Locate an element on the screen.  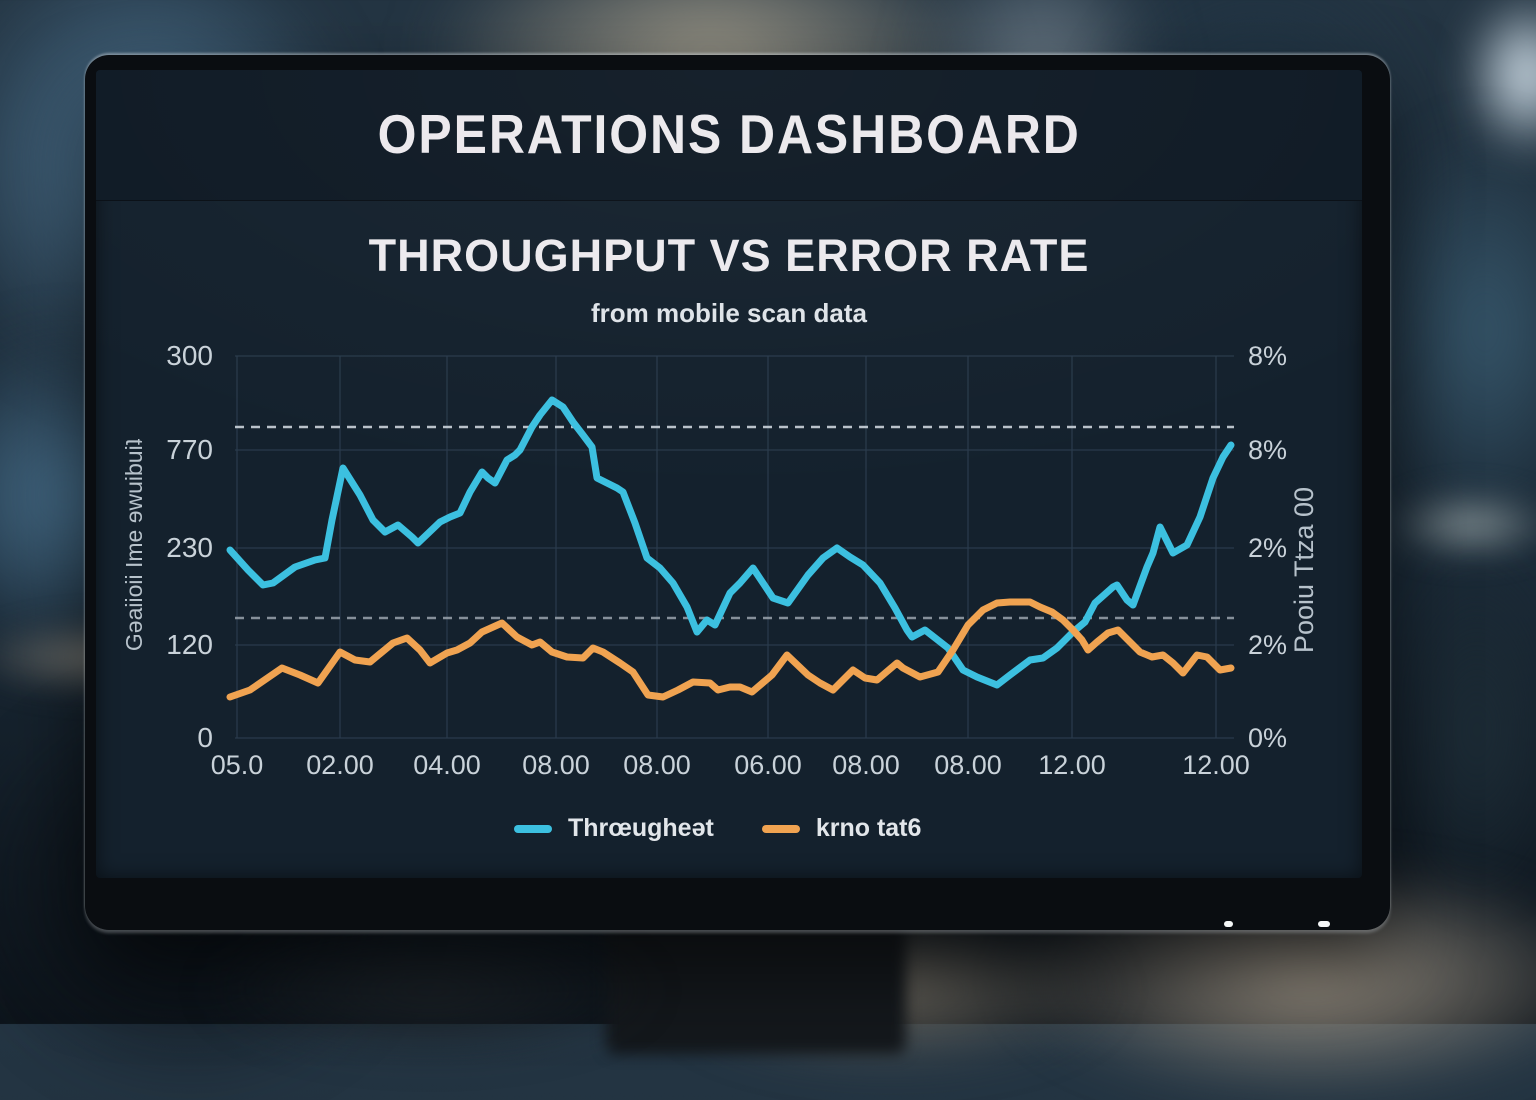
y-left-tick-label: 230 is located at coordinates (189, 547).